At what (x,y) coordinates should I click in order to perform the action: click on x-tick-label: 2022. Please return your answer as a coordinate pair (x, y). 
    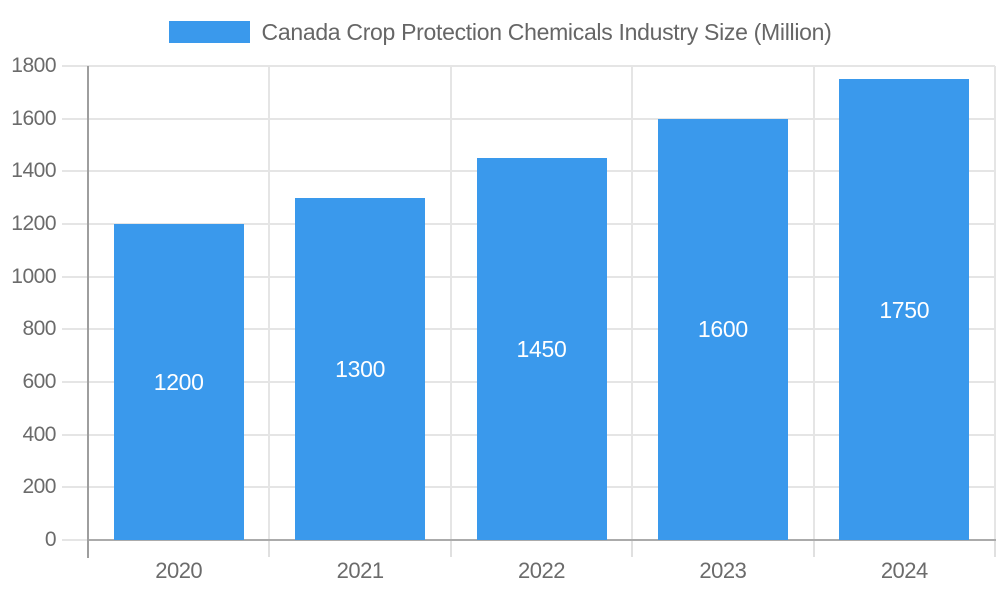
    Looking at the image, I should click on (541, 570).